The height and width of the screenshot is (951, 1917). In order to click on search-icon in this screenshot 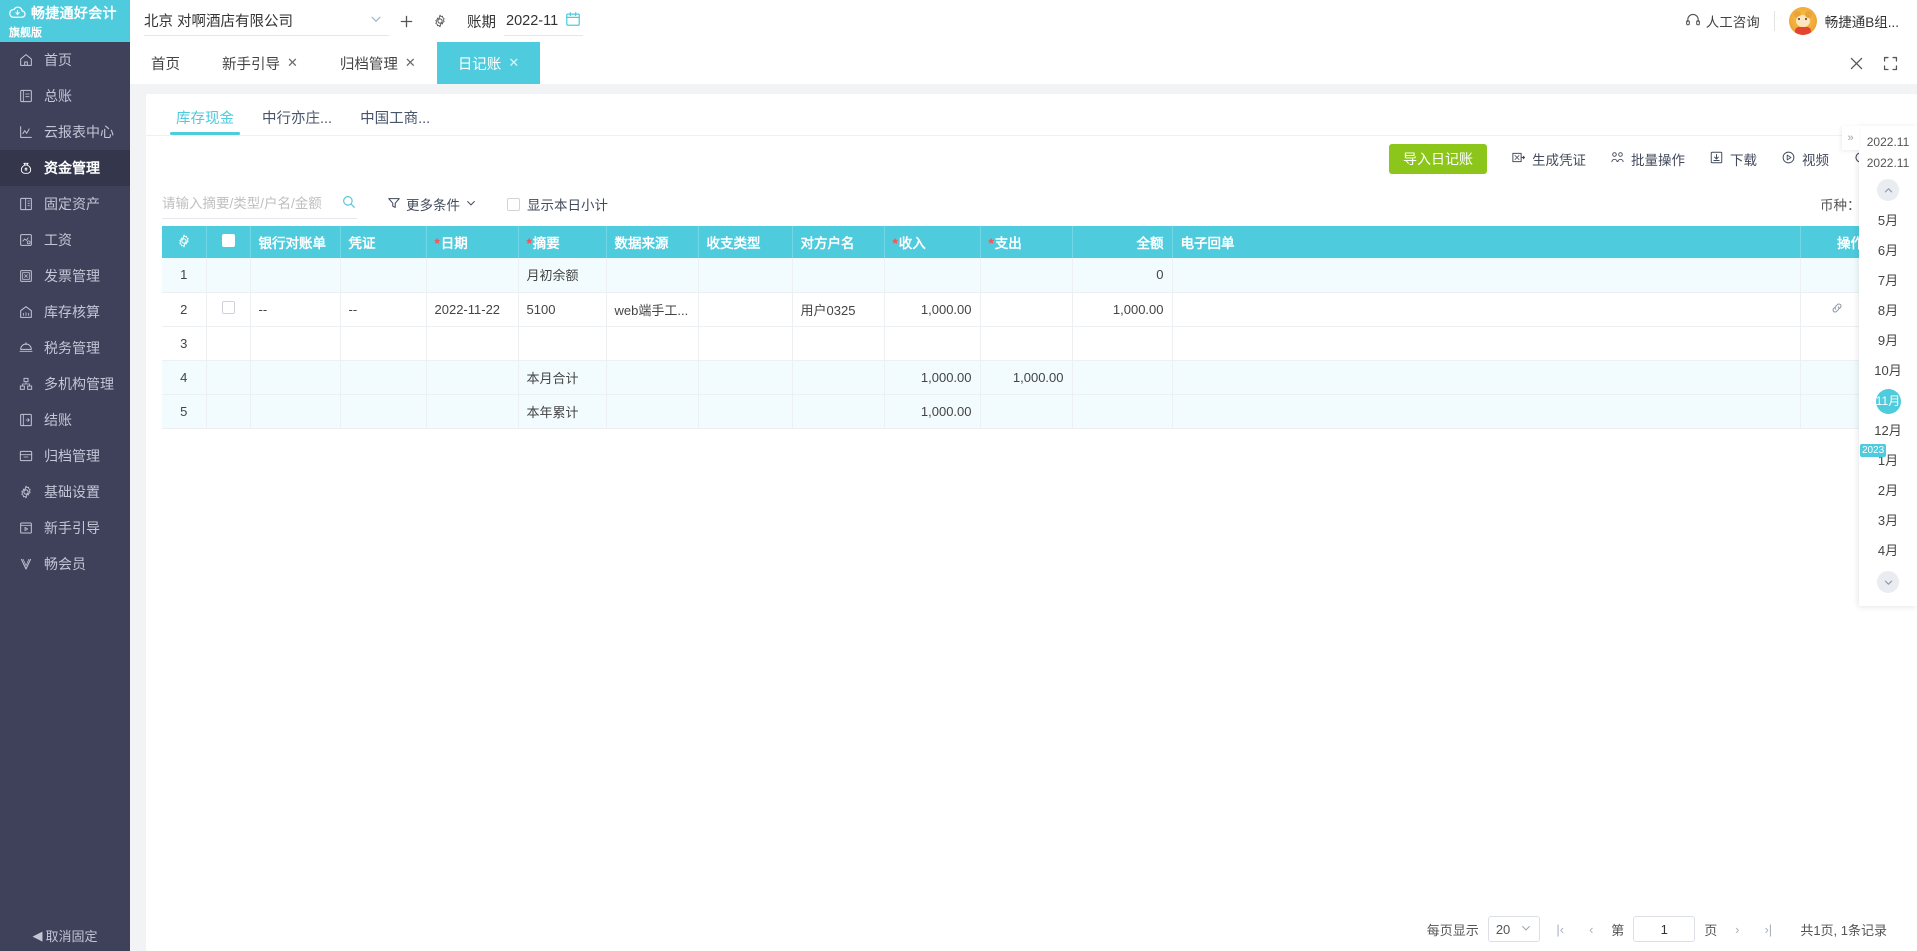, I will do `click(349, 203)`.